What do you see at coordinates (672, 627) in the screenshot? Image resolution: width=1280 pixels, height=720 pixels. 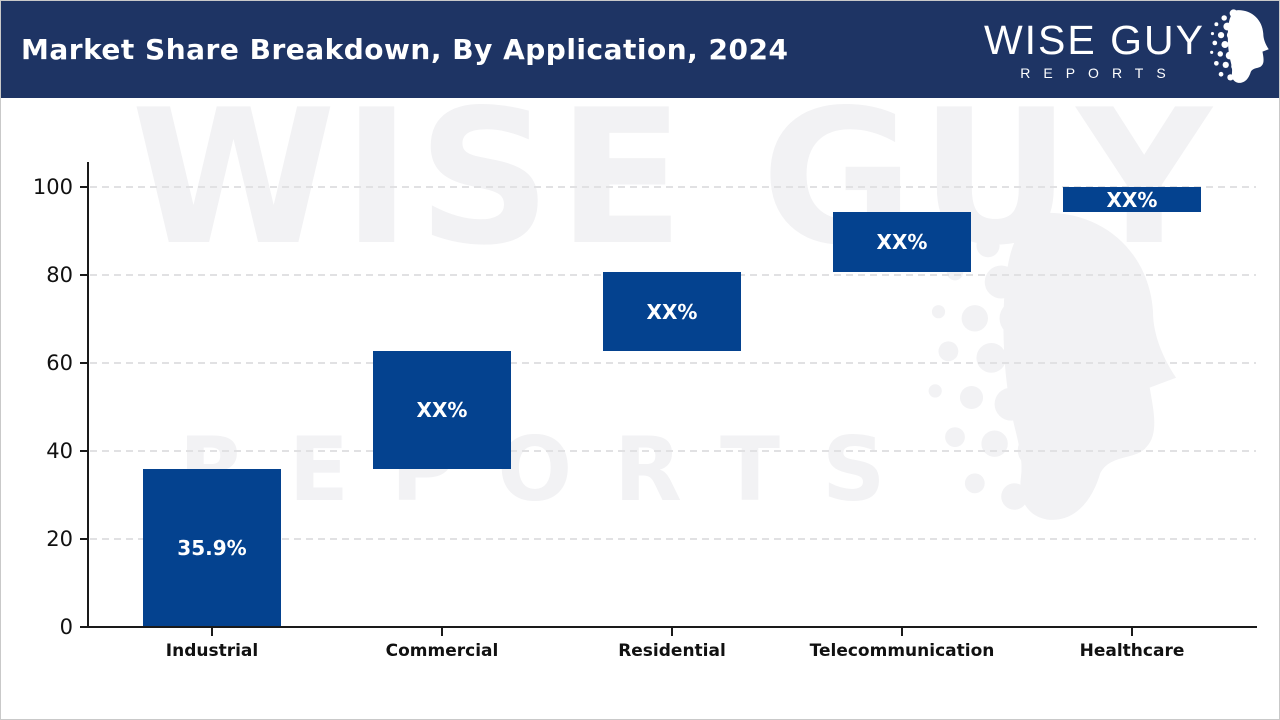 I see `x-axis-line` at bounding box center [672, 627].